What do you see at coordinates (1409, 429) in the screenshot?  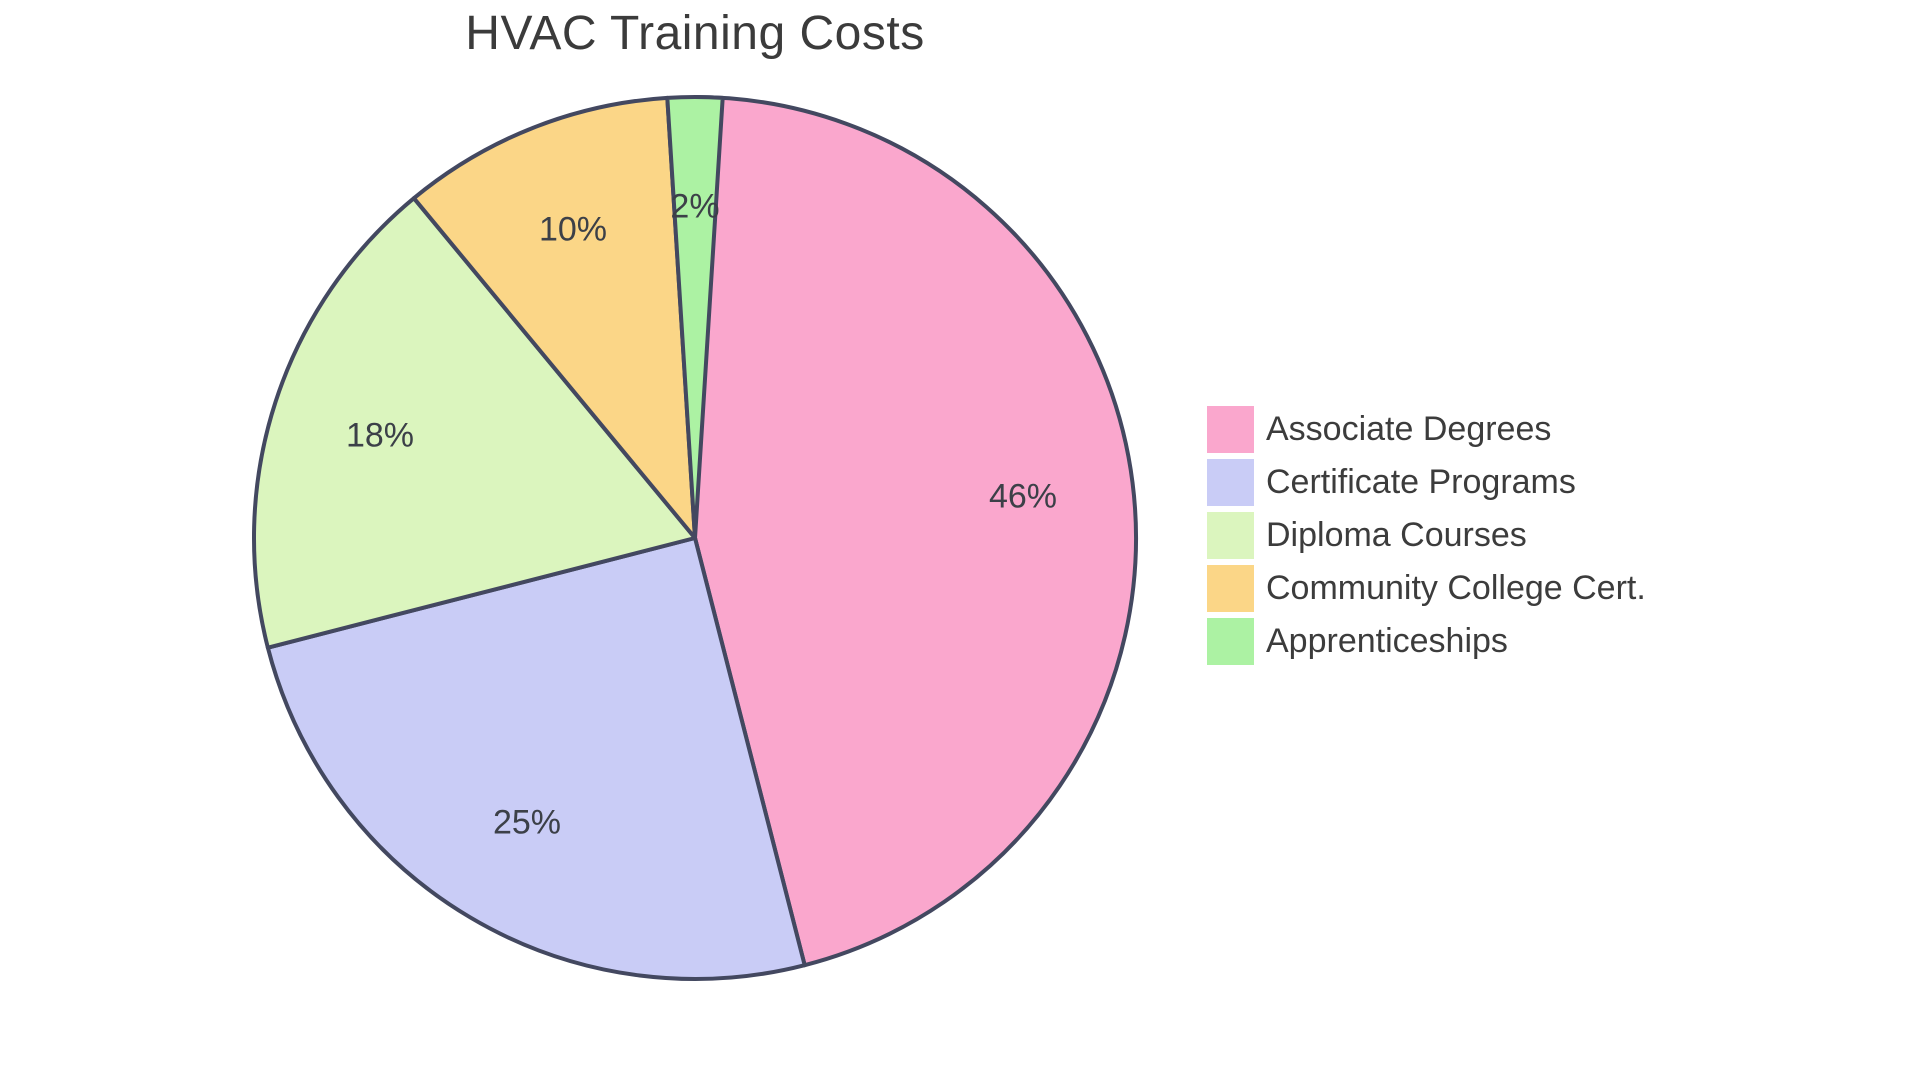 I see `legend-item-label: Associate Degrees` at bounding box center [1409, 429].